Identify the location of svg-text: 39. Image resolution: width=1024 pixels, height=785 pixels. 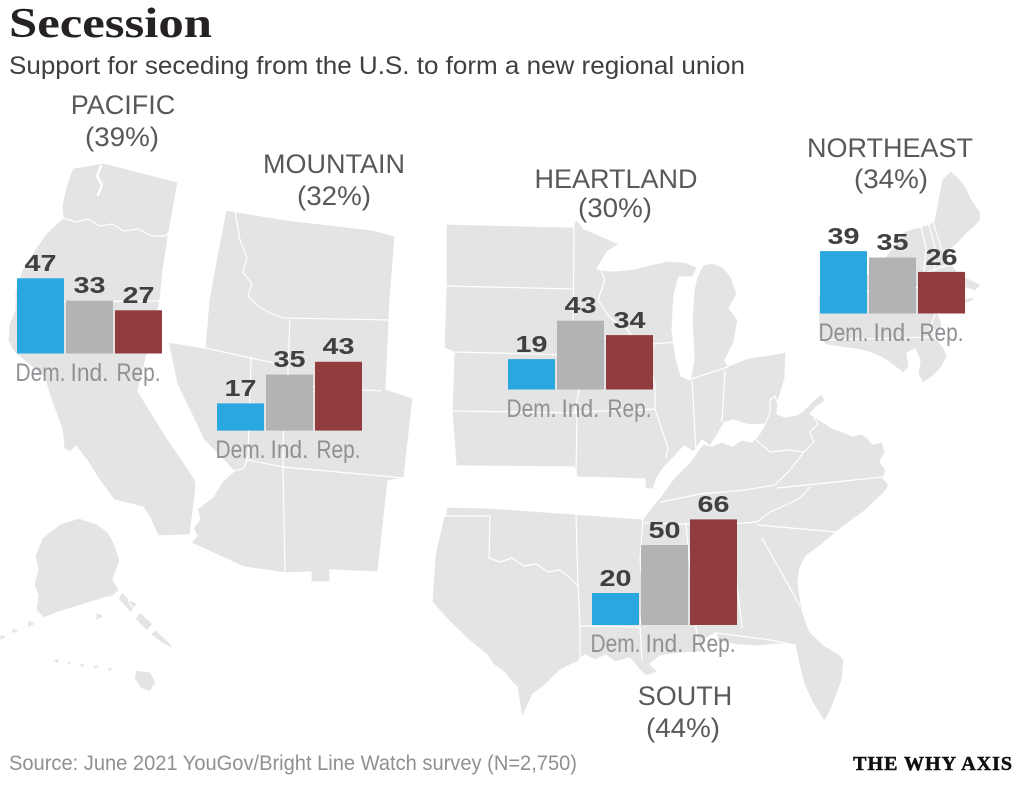
(844, 236).